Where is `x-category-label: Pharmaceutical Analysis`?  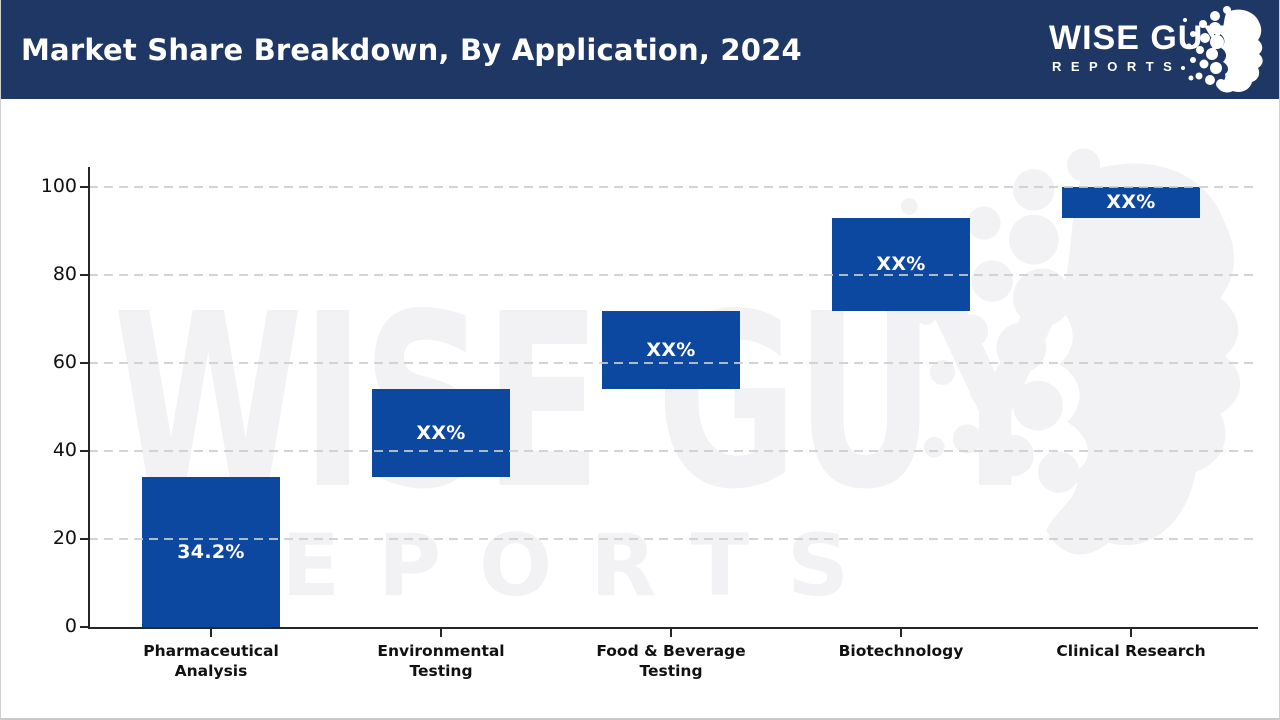 x-category-label: Pharmaceutical Analysis is located at coordinates (211, 661).